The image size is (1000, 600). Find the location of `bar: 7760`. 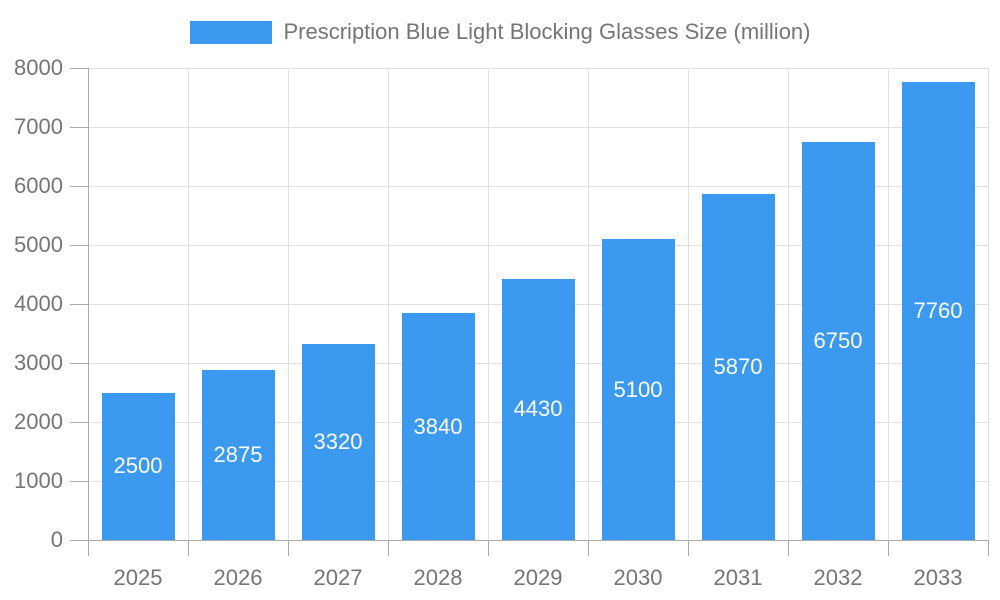

bar: 7760 is located at coordinates (938, 311).